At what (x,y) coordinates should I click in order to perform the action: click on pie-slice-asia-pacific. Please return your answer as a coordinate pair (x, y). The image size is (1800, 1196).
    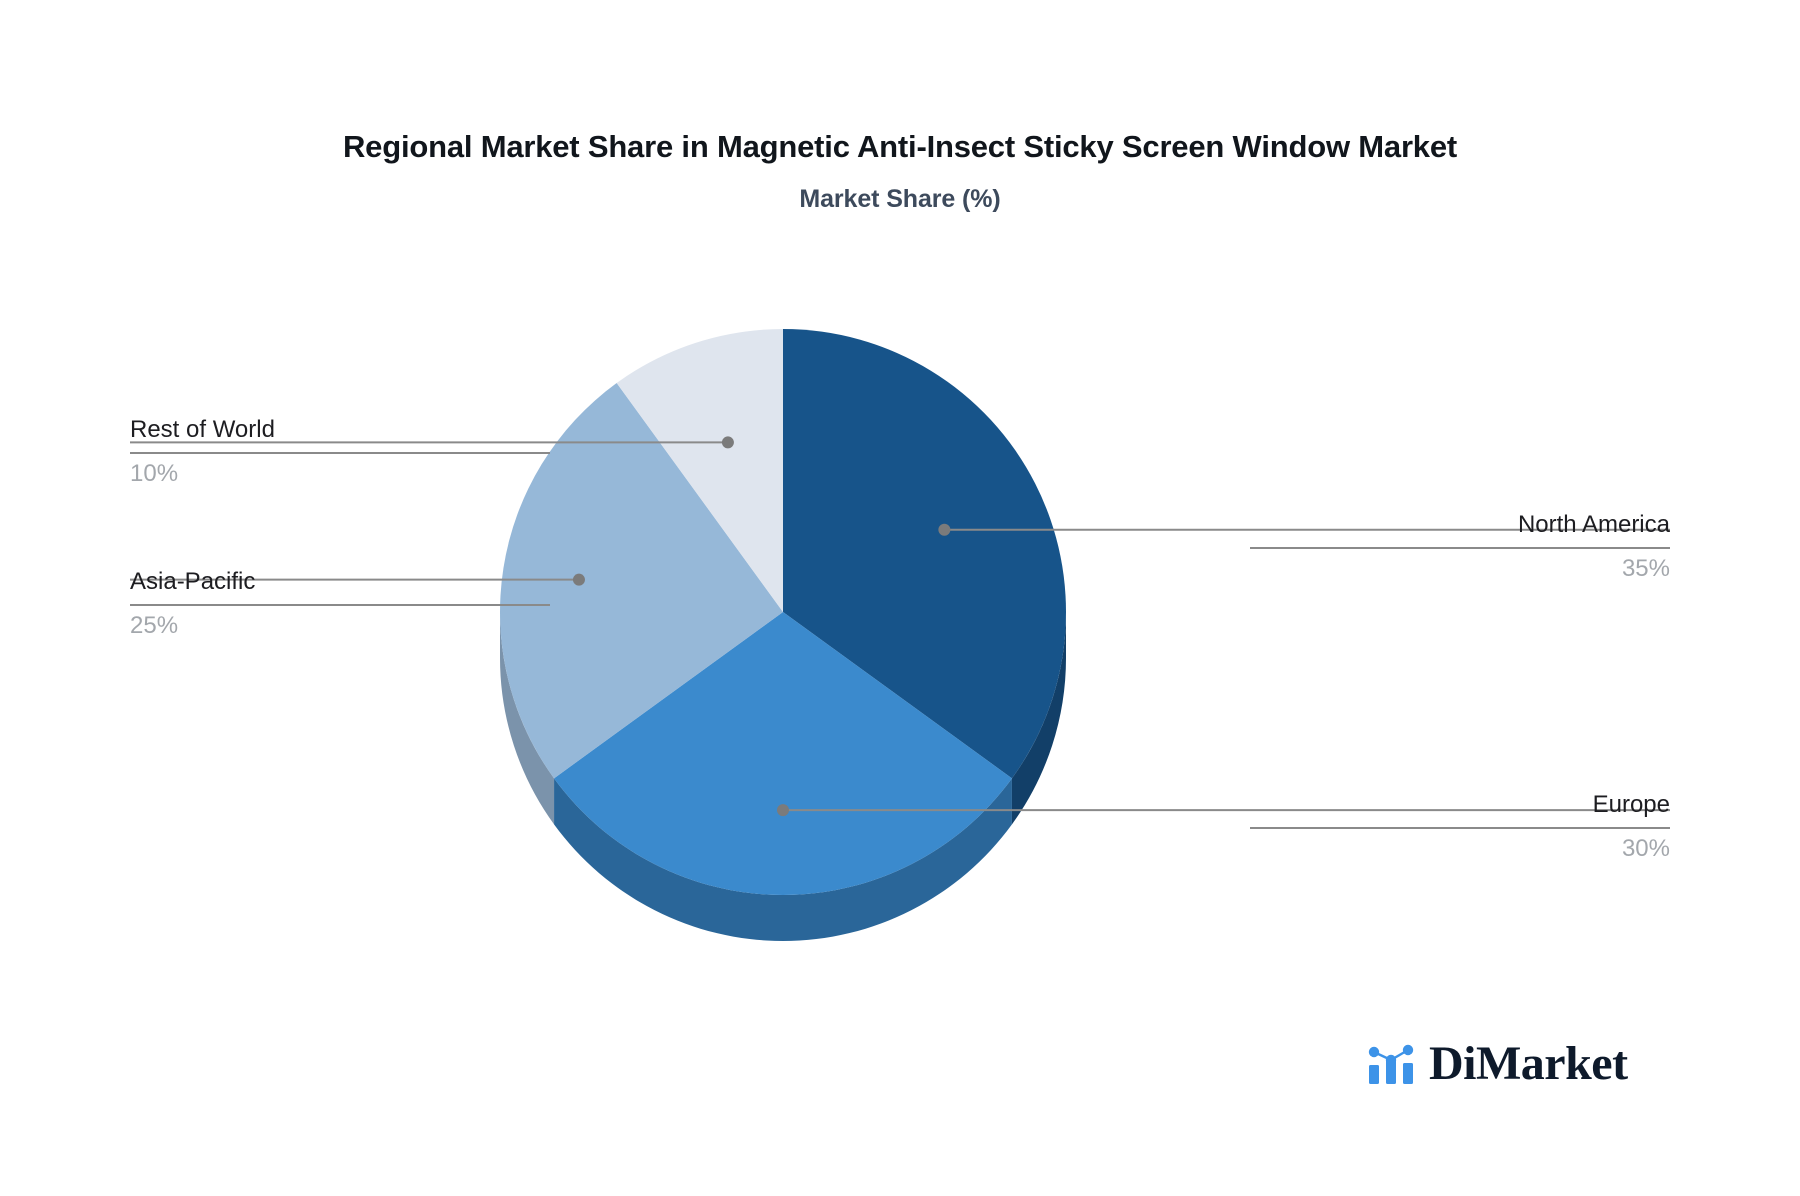
    Looking at the image, I should click on (641, 581).